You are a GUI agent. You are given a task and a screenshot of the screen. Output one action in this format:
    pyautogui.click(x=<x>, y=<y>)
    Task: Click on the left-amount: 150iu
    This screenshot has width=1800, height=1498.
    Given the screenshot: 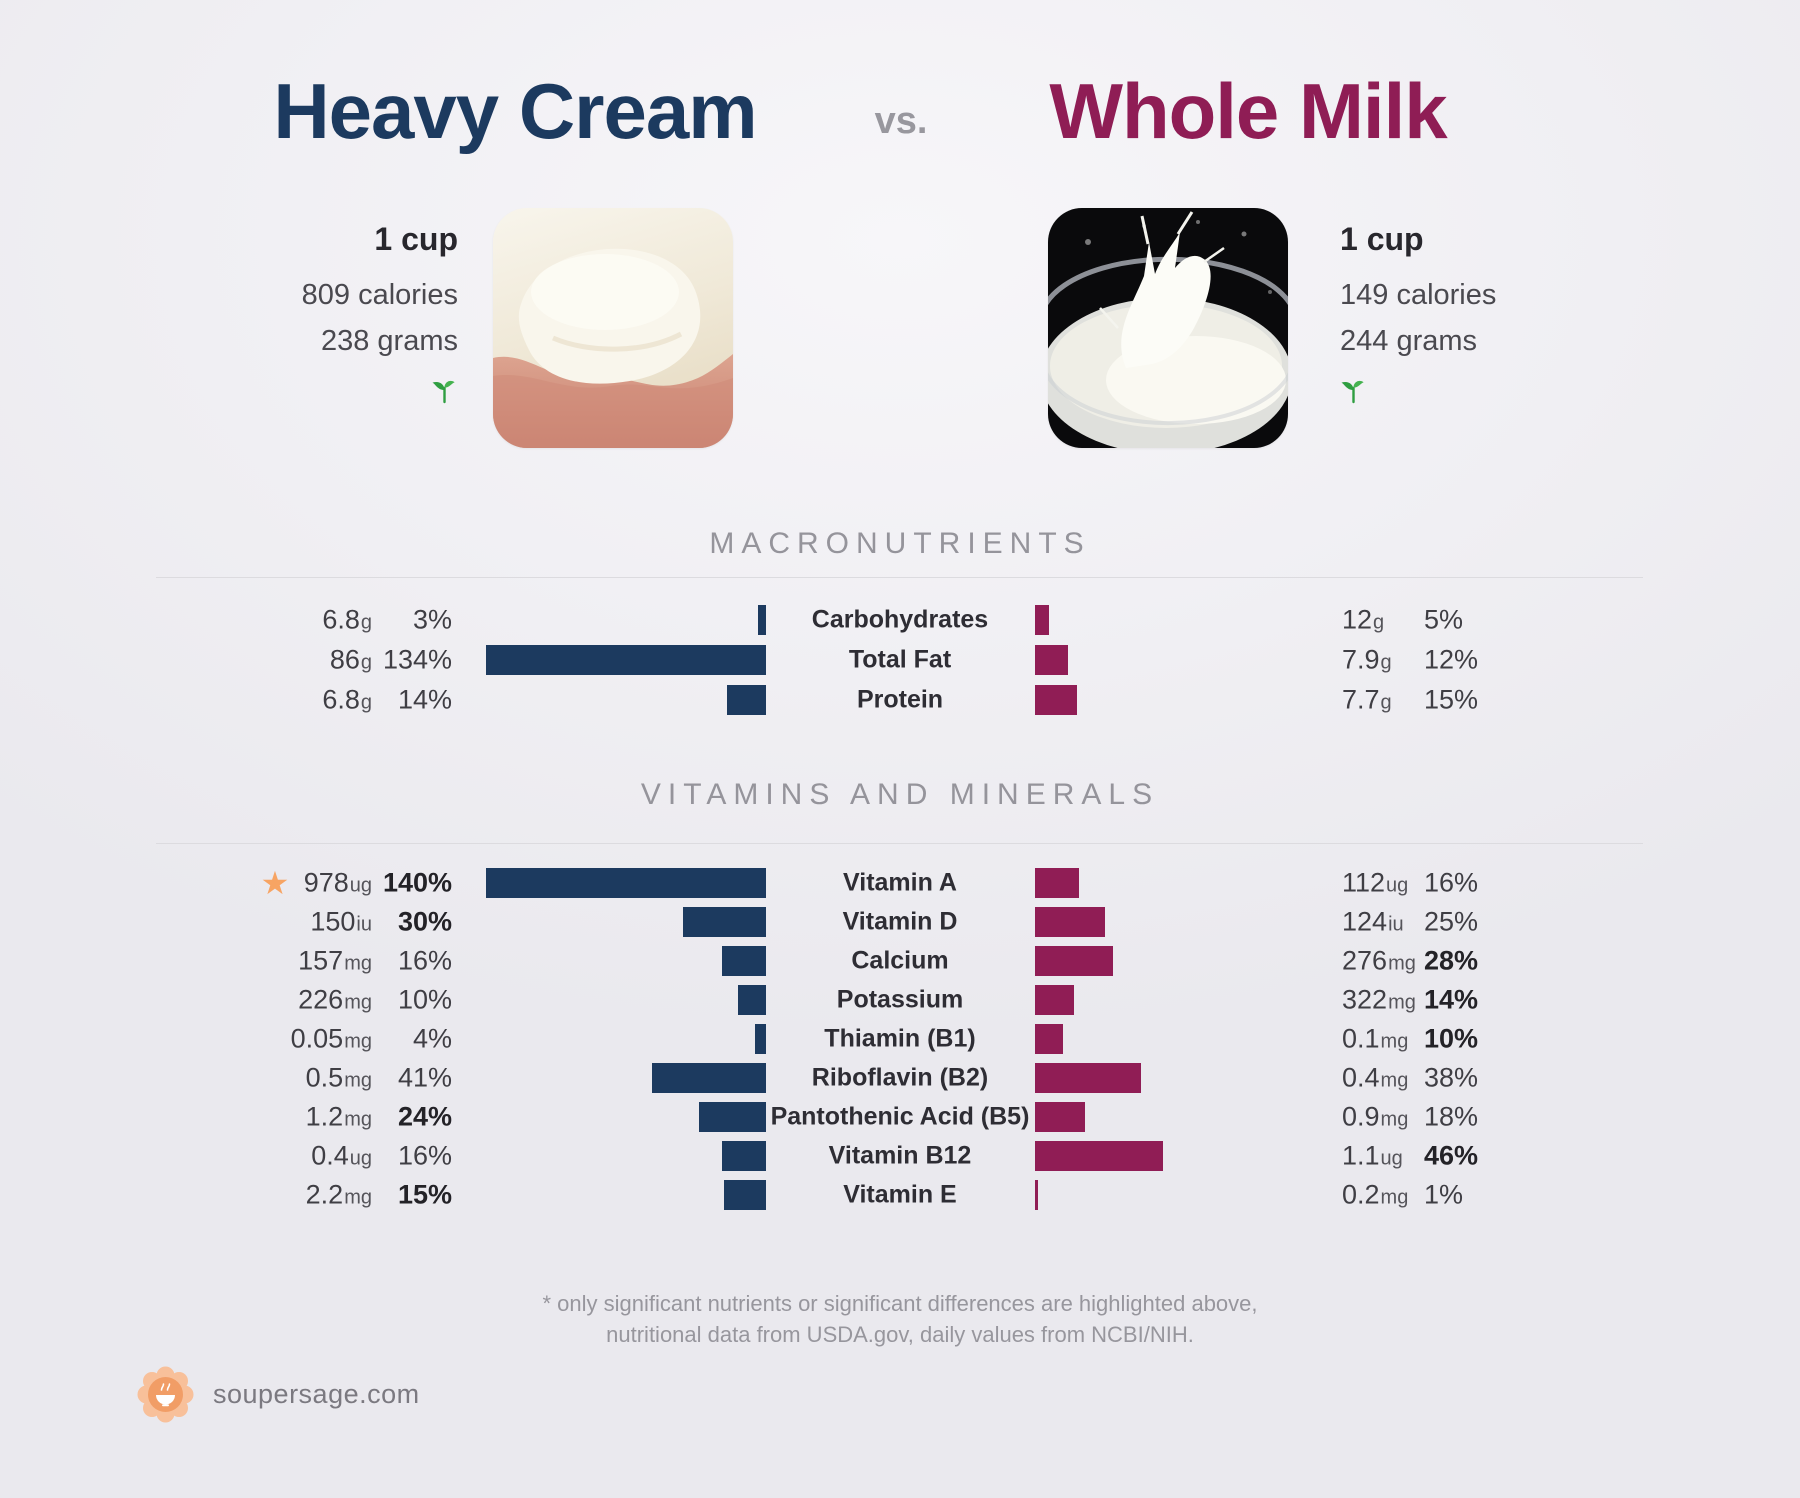 What is the action you would take?
    pyautogui.click(x=341, y=921)
    